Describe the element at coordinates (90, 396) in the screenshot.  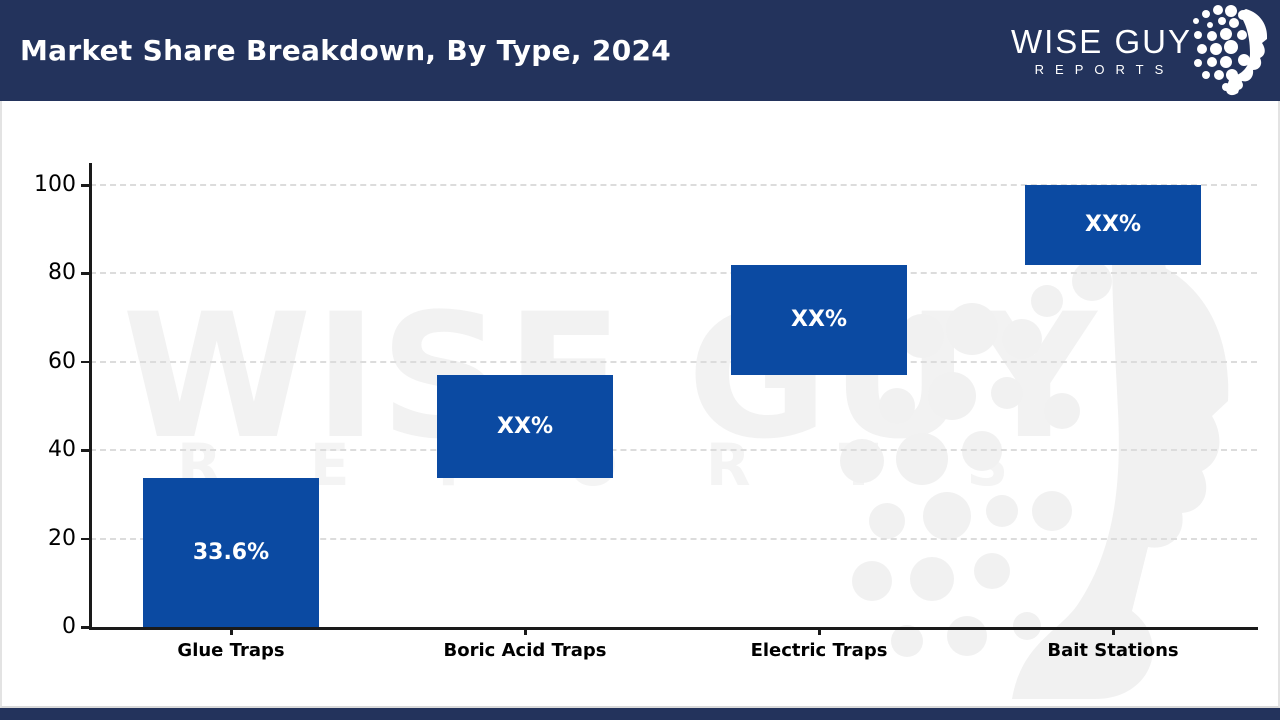
I see `y-axis-line` at that location.